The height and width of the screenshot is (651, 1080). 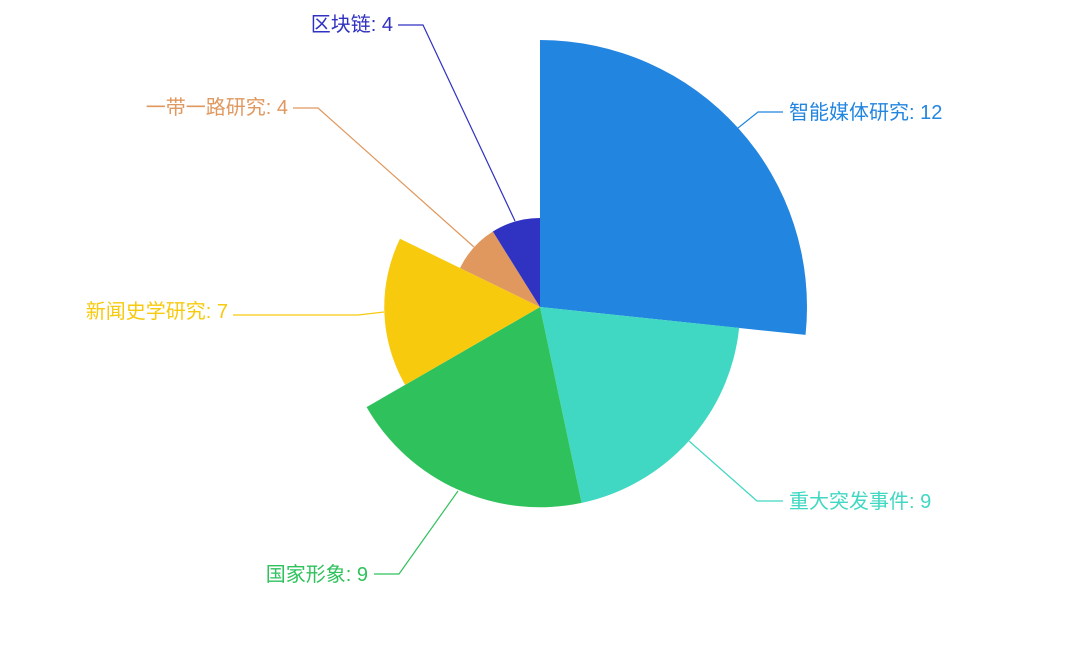 What do you see at coordinates (352, 24) in the screenshot?
I see `slice-label-5: 区块链: 4` at bounding box center [352, 24].